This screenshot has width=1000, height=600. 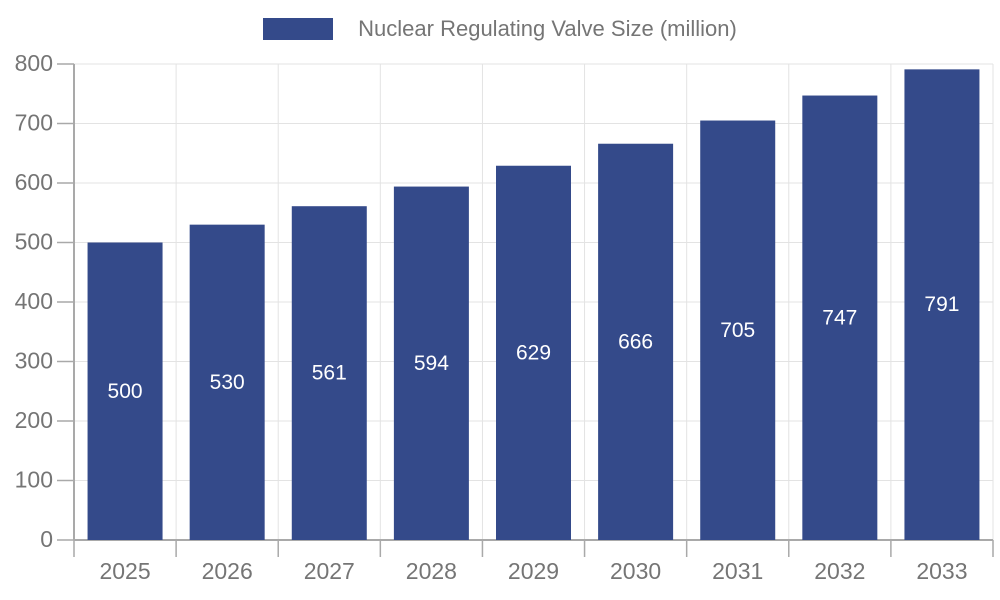 What do you see at coordinates (635, 571) in the screenshot?
I see `x-tick-label: 2030` at bounding box center [635, 571].